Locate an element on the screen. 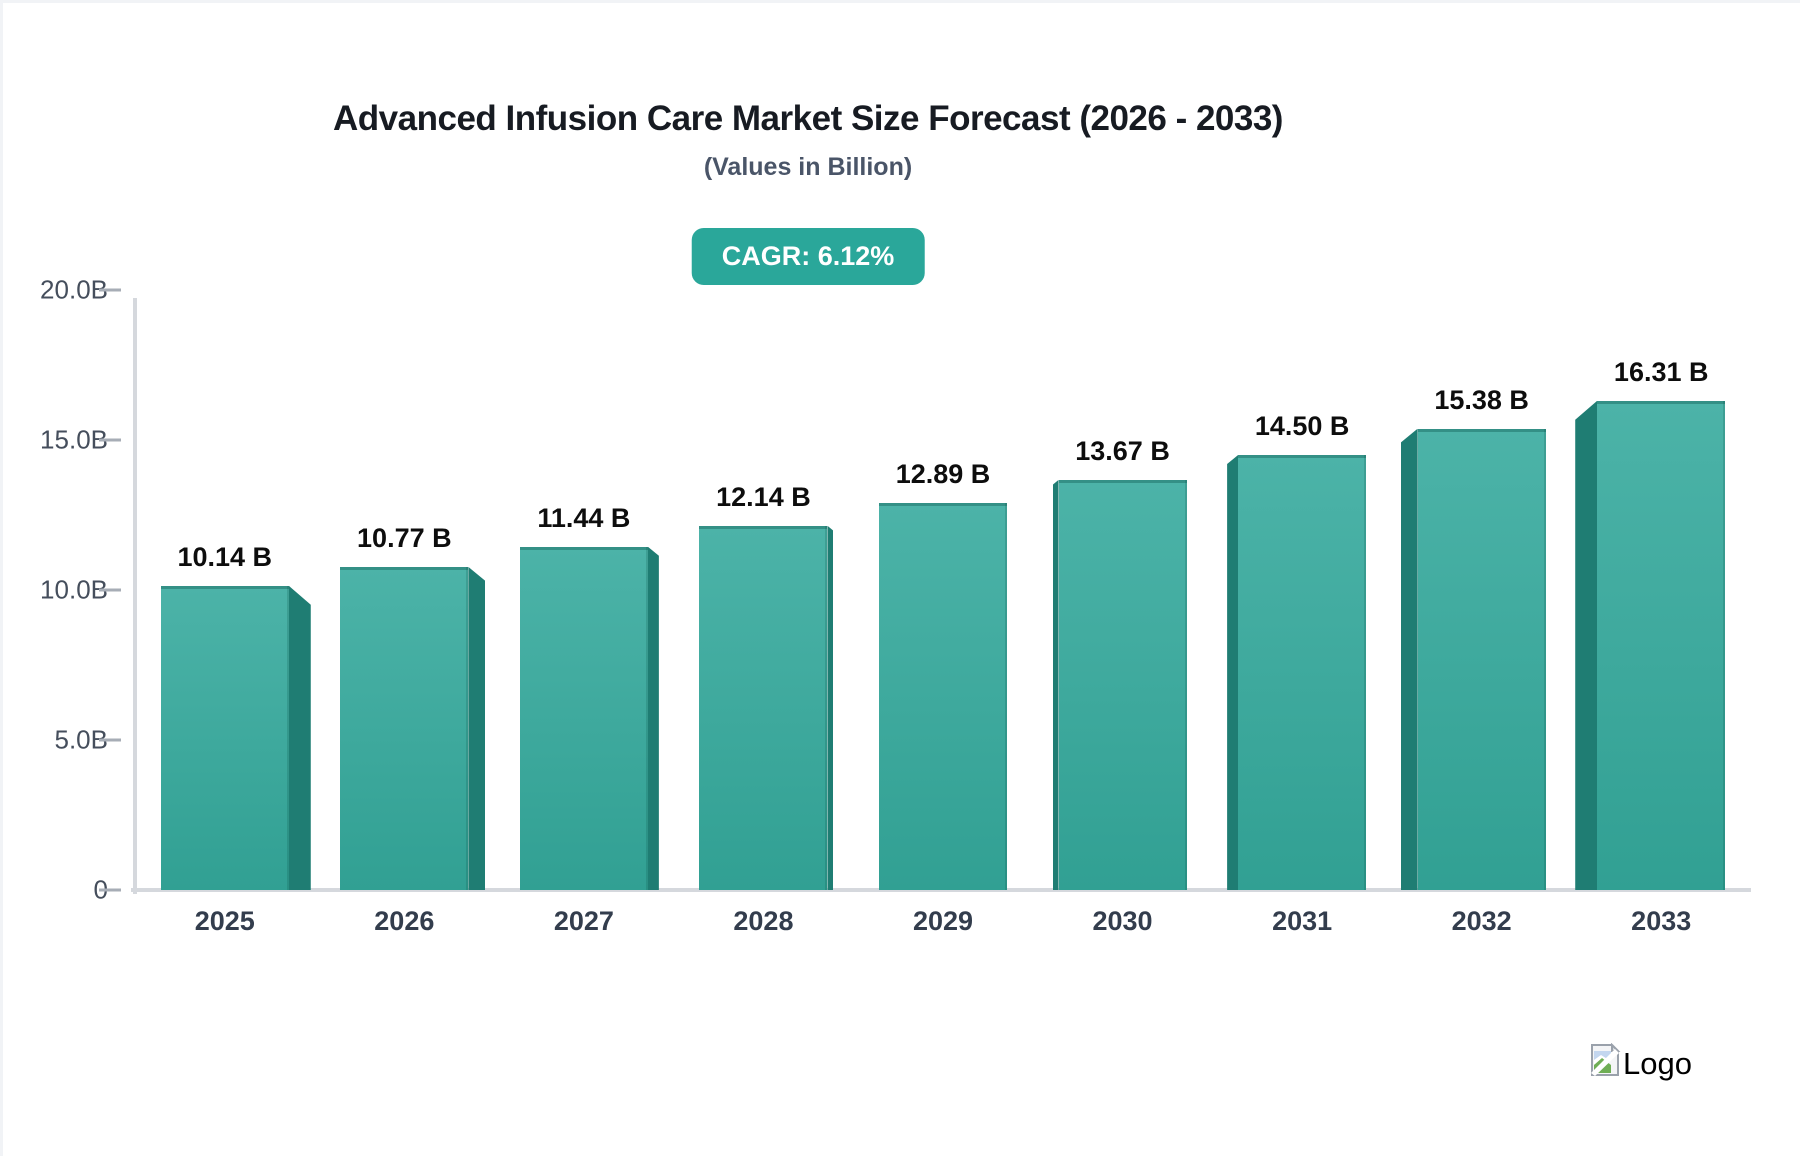  x-axis-label: 2027 is located at coordinates (583, 921).